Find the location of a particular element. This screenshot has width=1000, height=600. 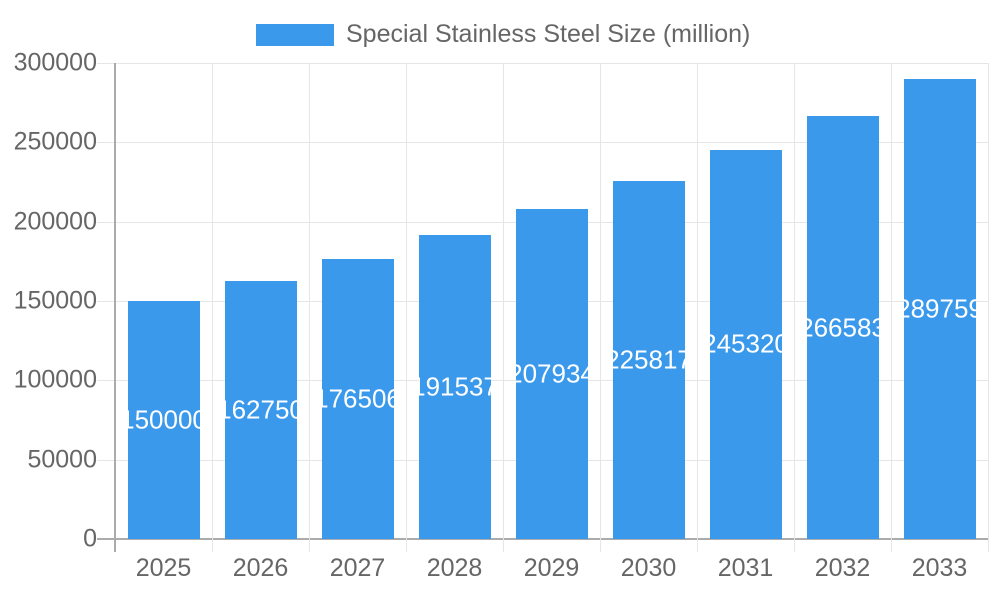

y-axis-tick-label: 150000 is located at coordinates (55, 300).